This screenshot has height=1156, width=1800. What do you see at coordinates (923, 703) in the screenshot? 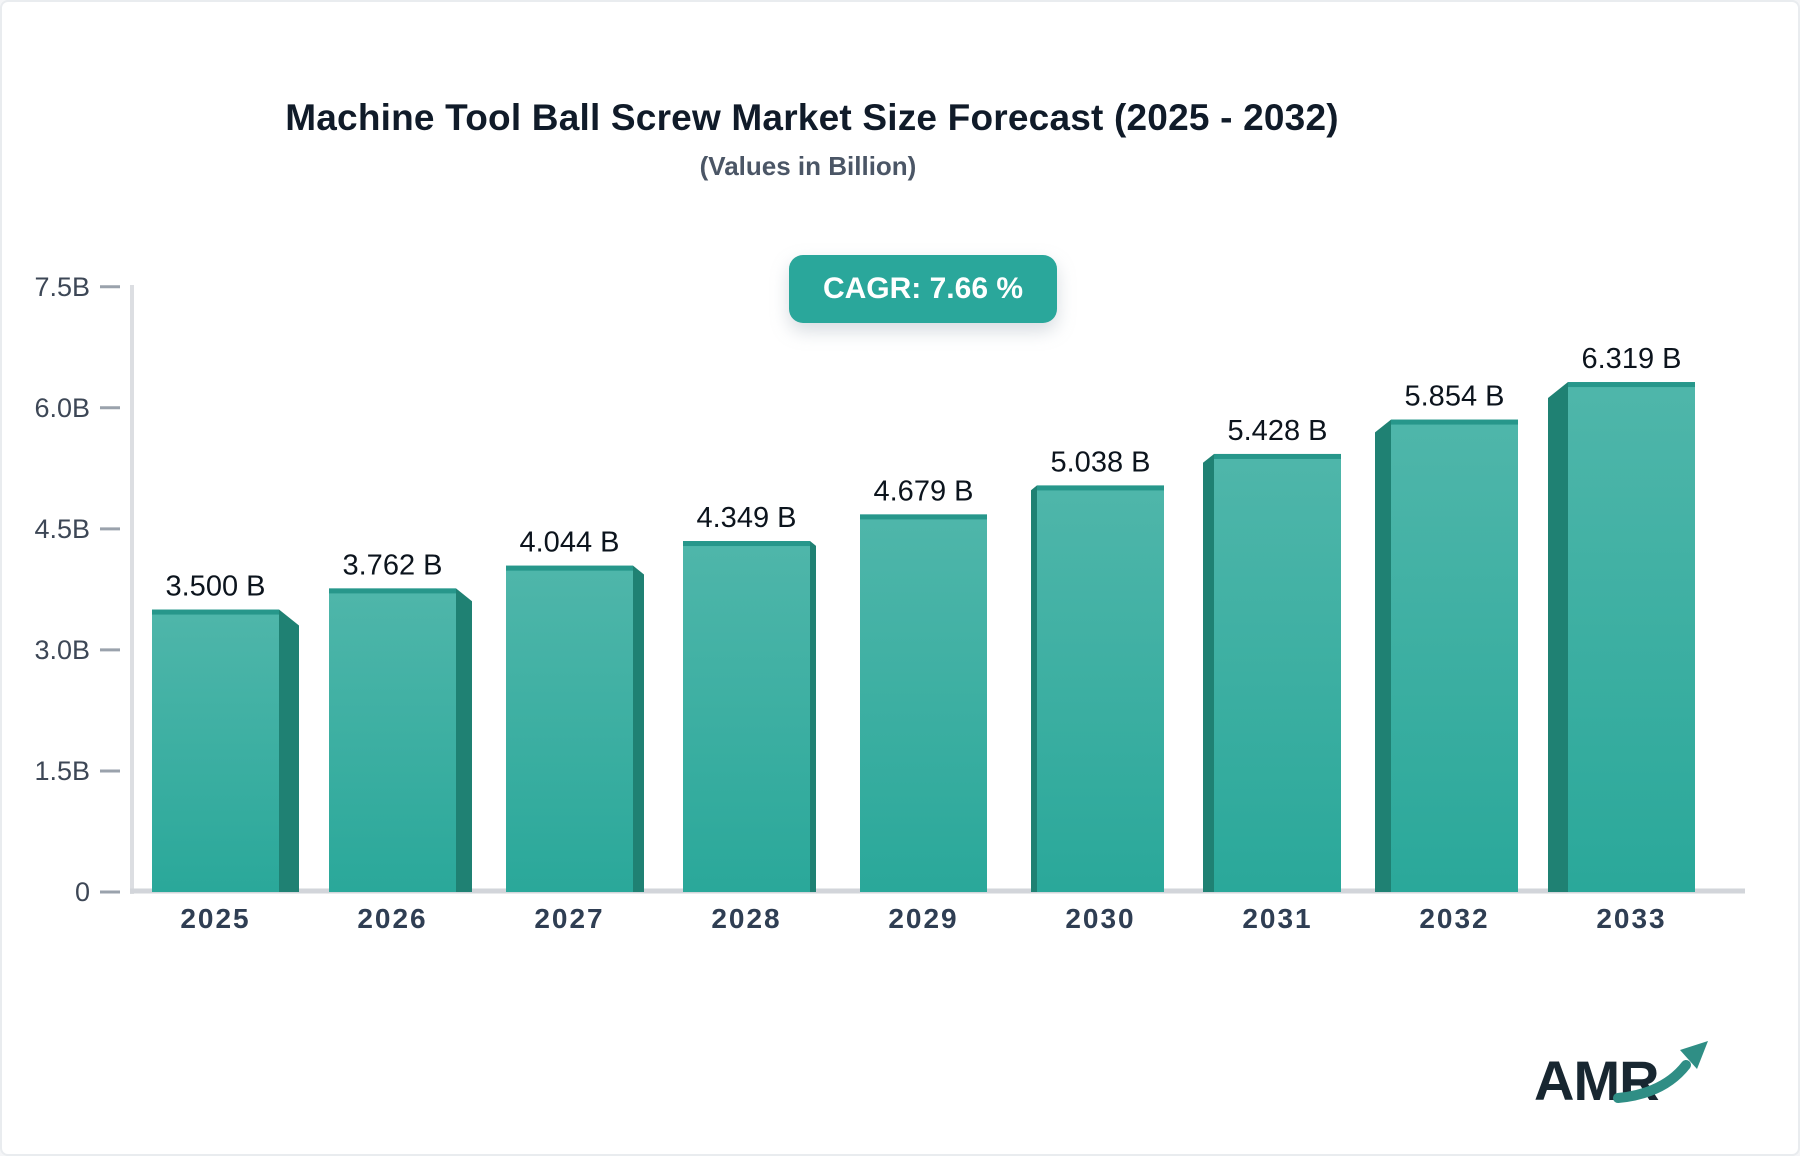
I see `bar-2029` at bounding box center [923, 703].